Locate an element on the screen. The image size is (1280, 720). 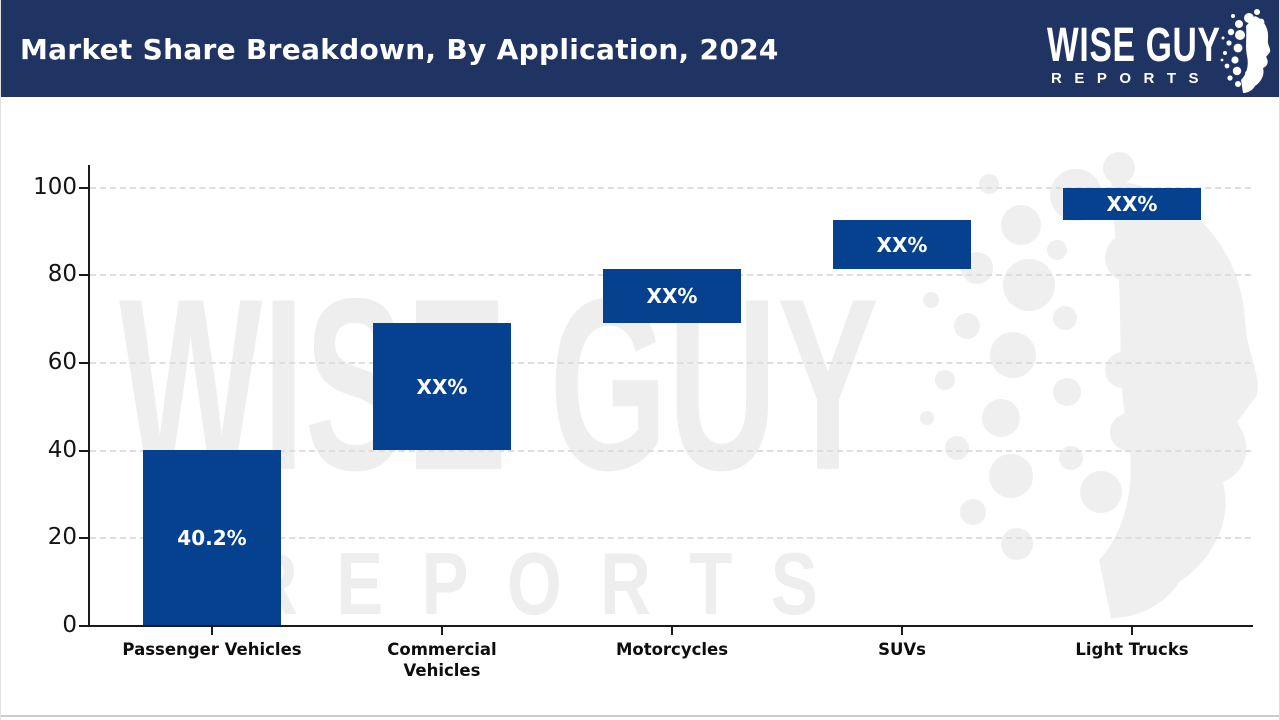
y-tick-label: 20 is located at coordinates (62, 537).